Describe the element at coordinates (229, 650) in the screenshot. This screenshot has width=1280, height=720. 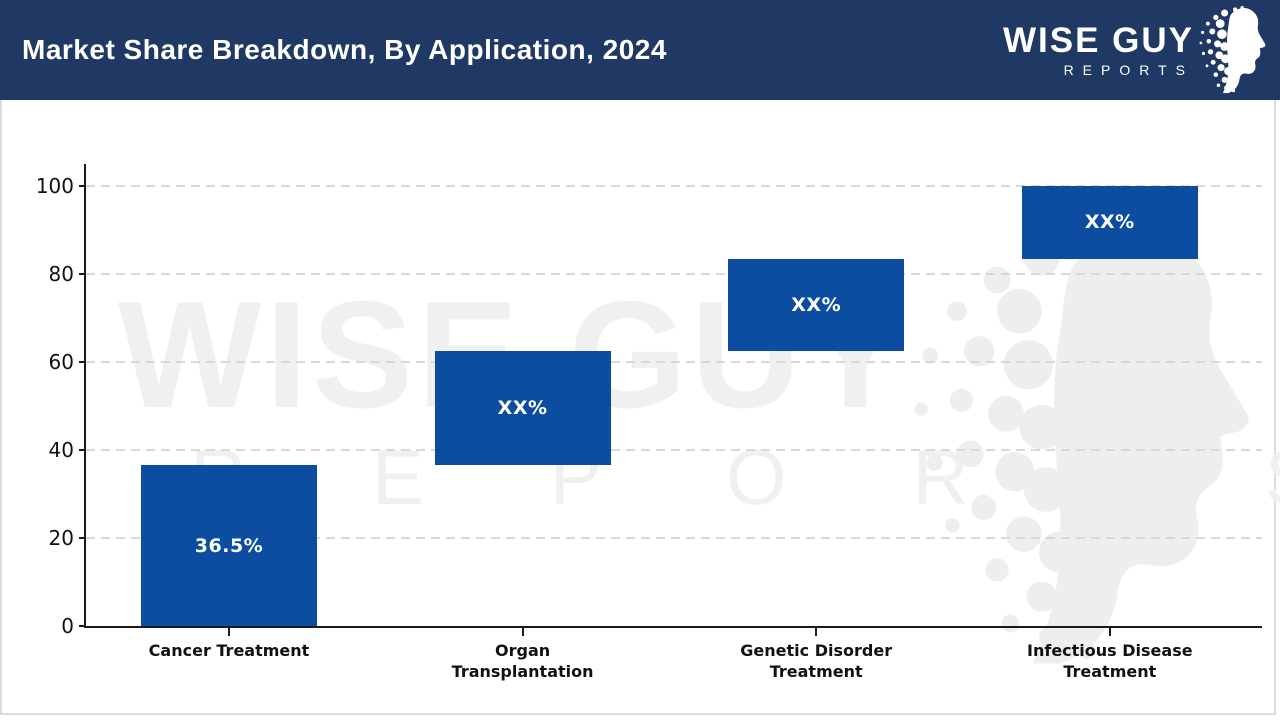
I see `x-category-label-1: Cancer Treatment` at that location.